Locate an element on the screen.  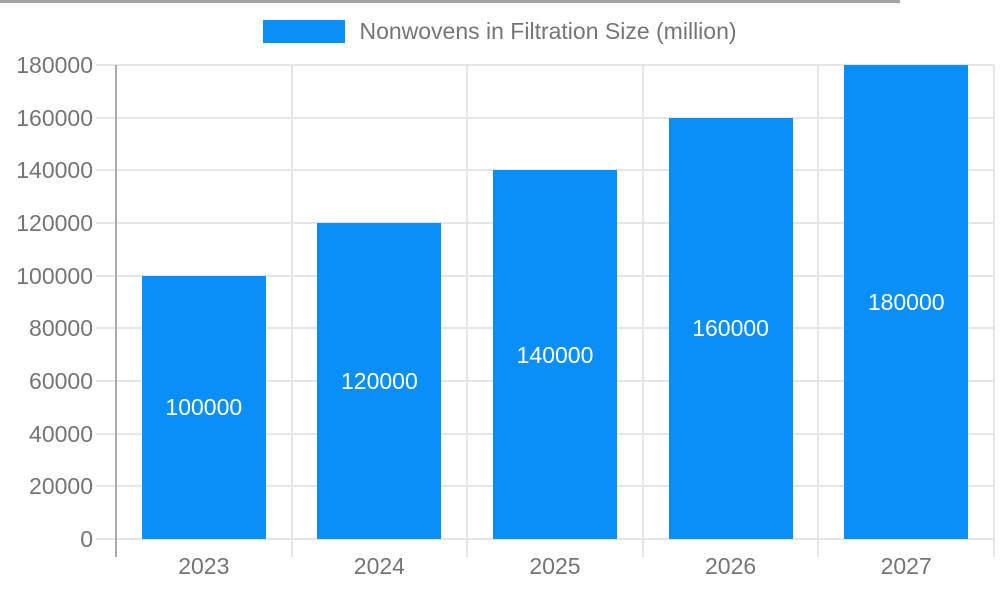
legend-swatch is located at coordinates (304, 31).